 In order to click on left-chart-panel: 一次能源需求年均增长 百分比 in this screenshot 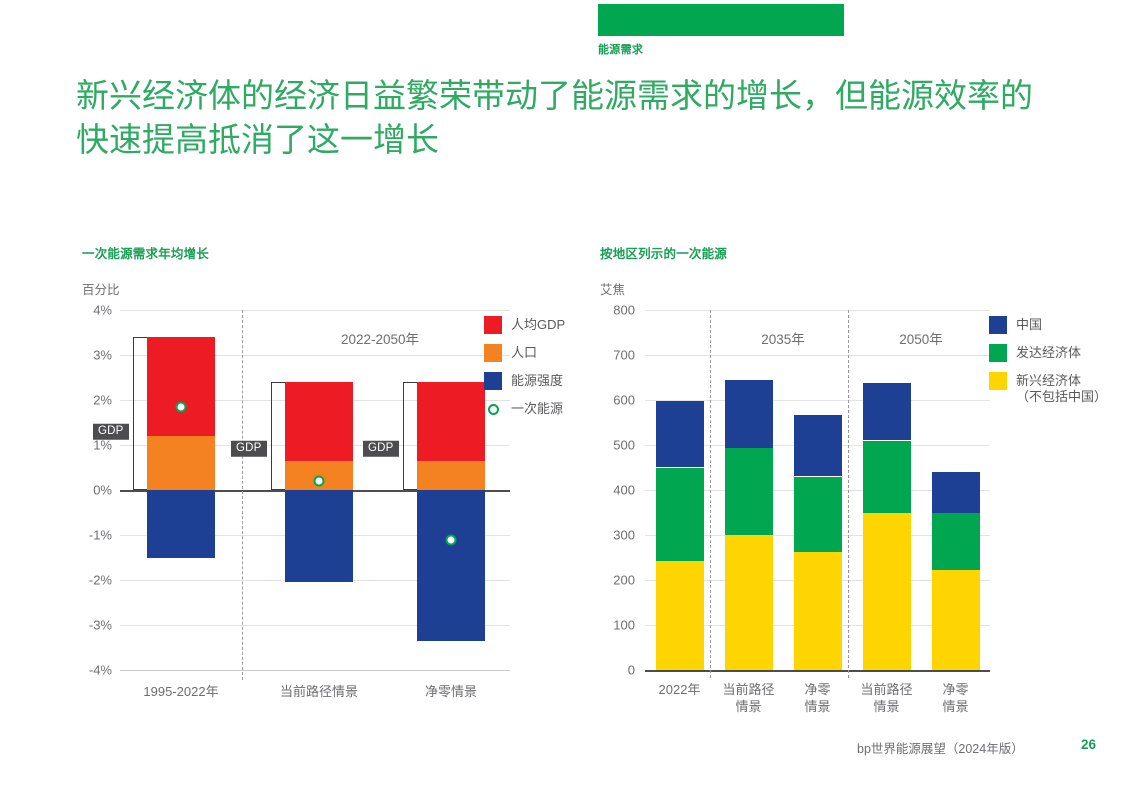, I will do `click(332, 270)`.